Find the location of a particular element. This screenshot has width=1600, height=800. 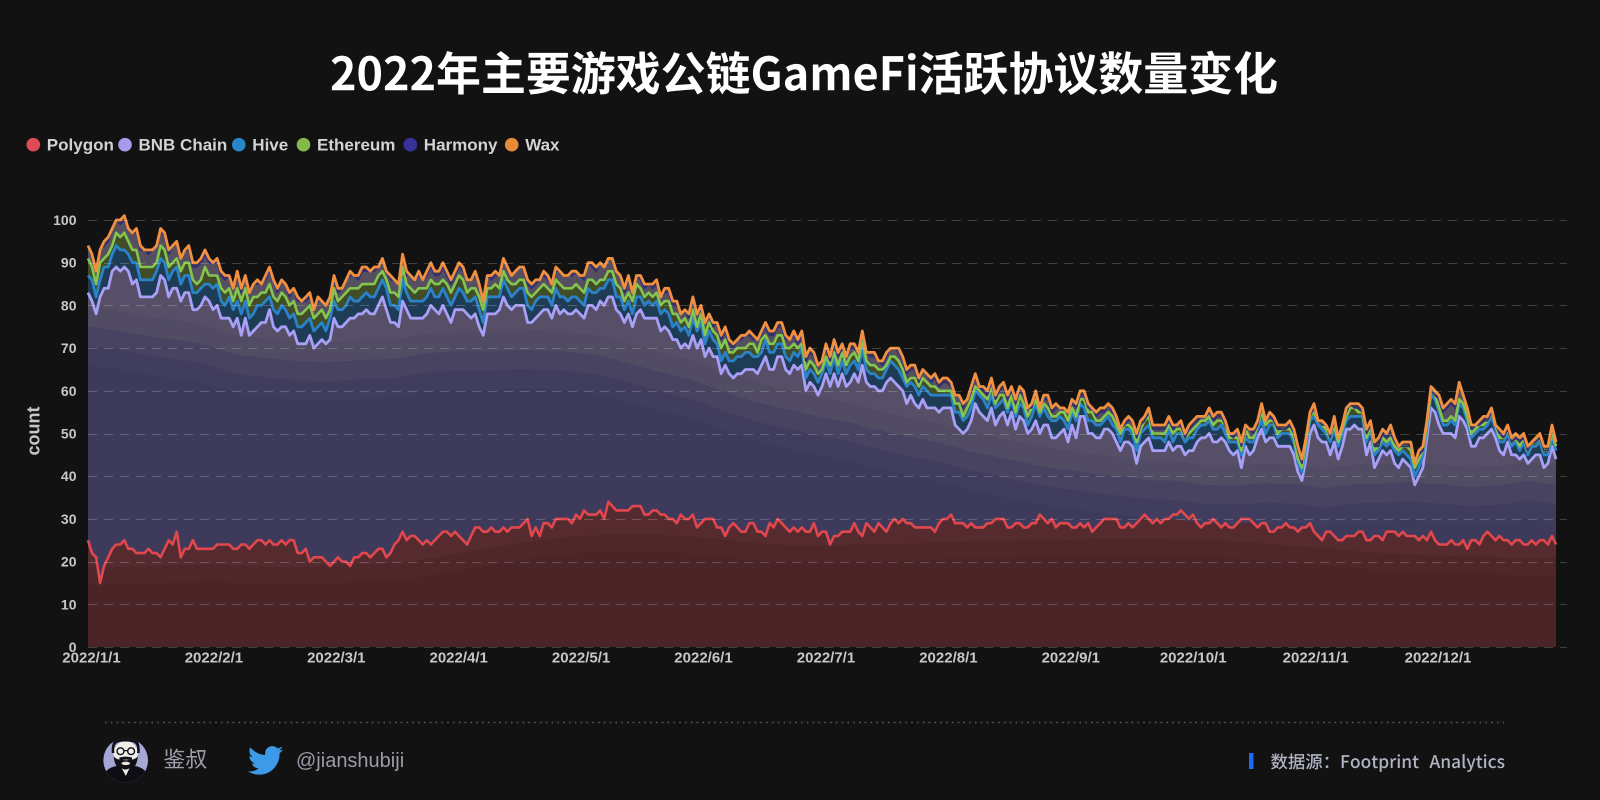

svg-text: Ethereum is located at coordinates (356, 145).